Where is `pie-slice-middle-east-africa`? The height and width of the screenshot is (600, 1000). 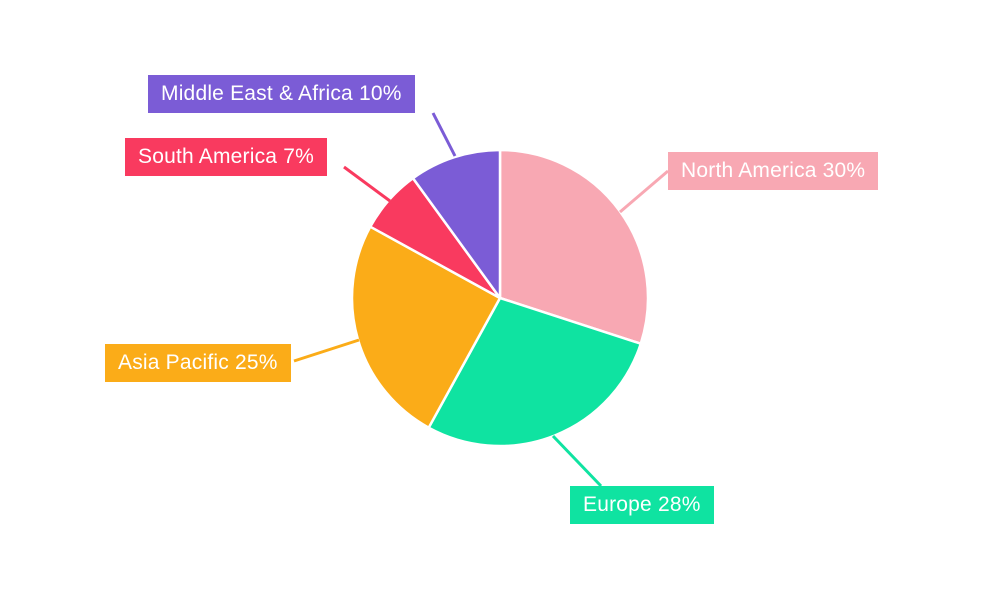 pie-slice-middle-east-africa is located at coordinates (456, 224).